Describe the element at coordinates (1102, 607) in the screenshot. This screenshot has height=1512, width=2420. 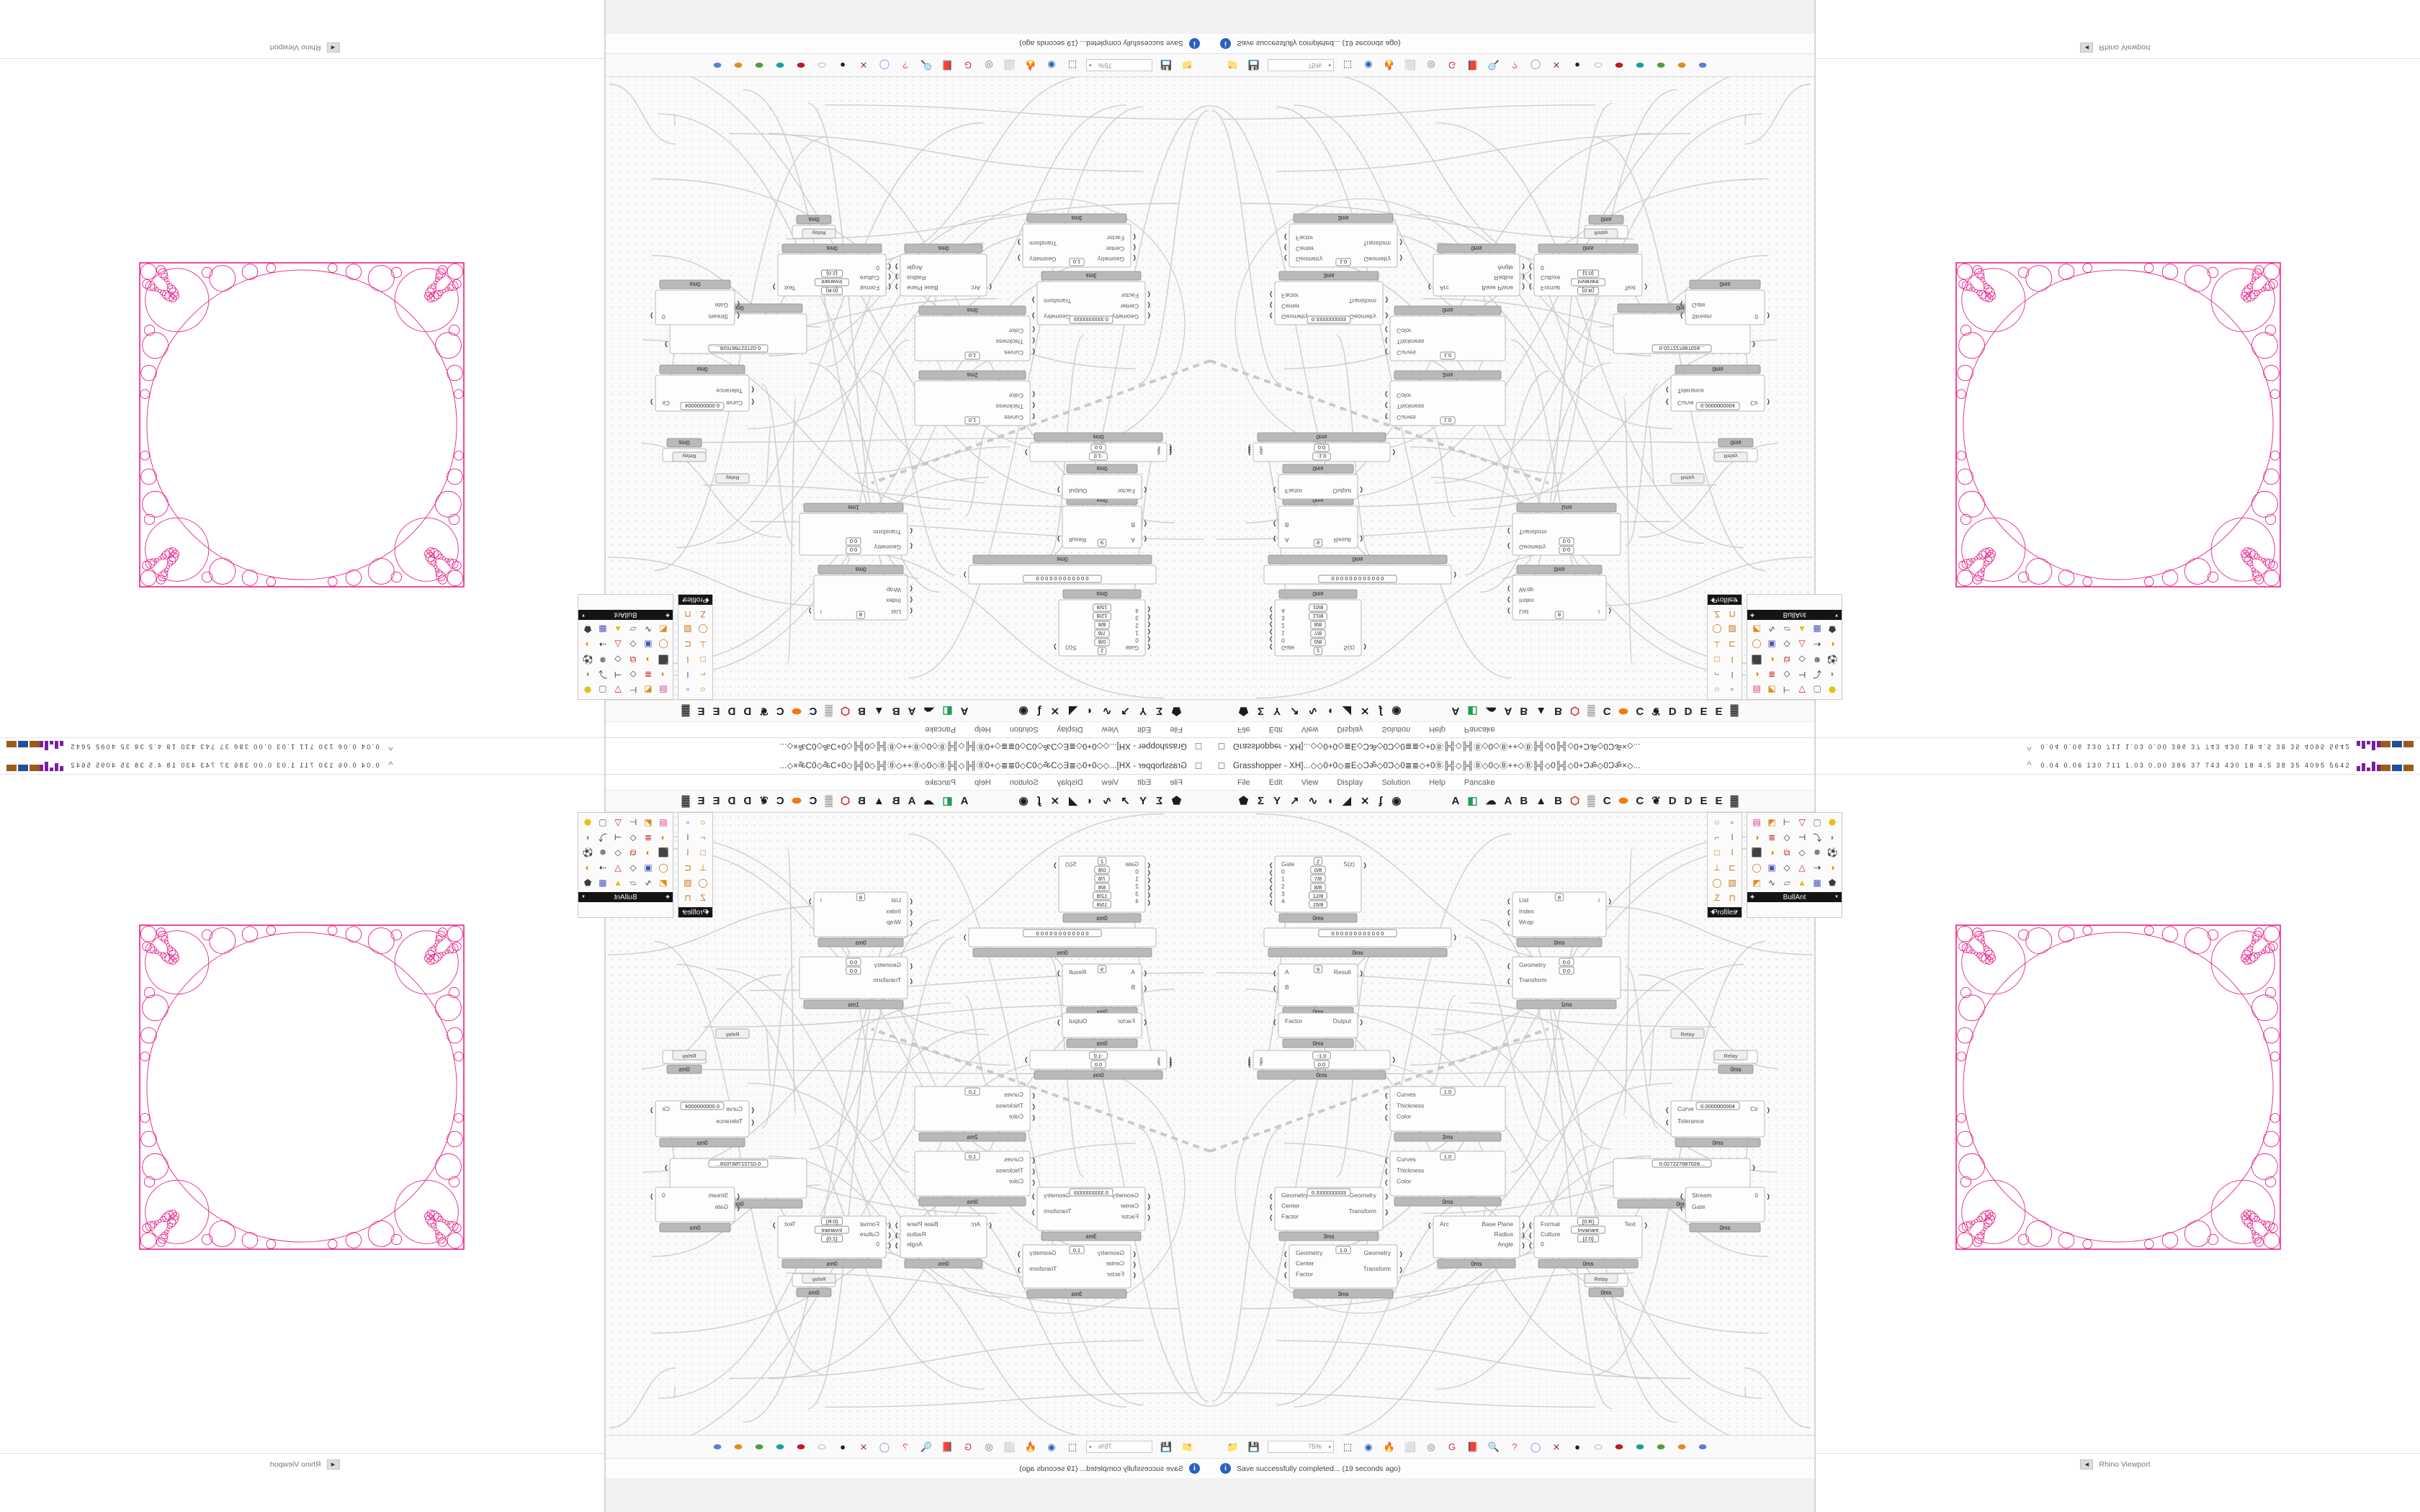
I see `component-value: 15/8` at that location.